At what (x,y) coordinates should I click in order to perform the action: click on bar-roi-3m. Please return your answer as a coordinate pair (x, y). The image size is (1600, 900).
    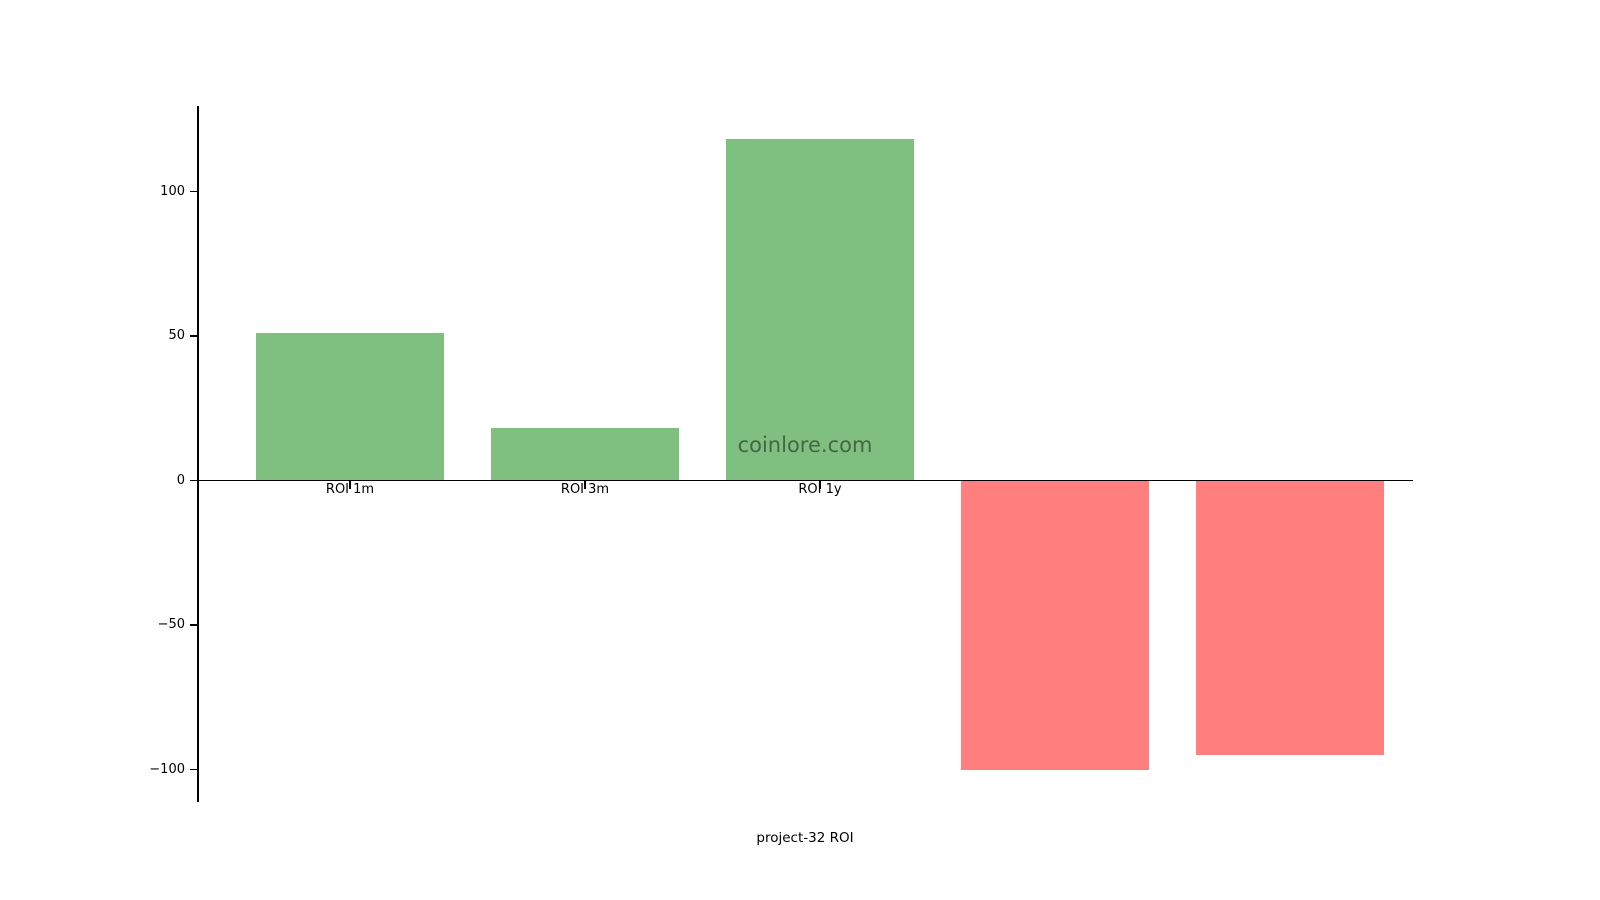
    Looking at the image, I should click on (585, 454).